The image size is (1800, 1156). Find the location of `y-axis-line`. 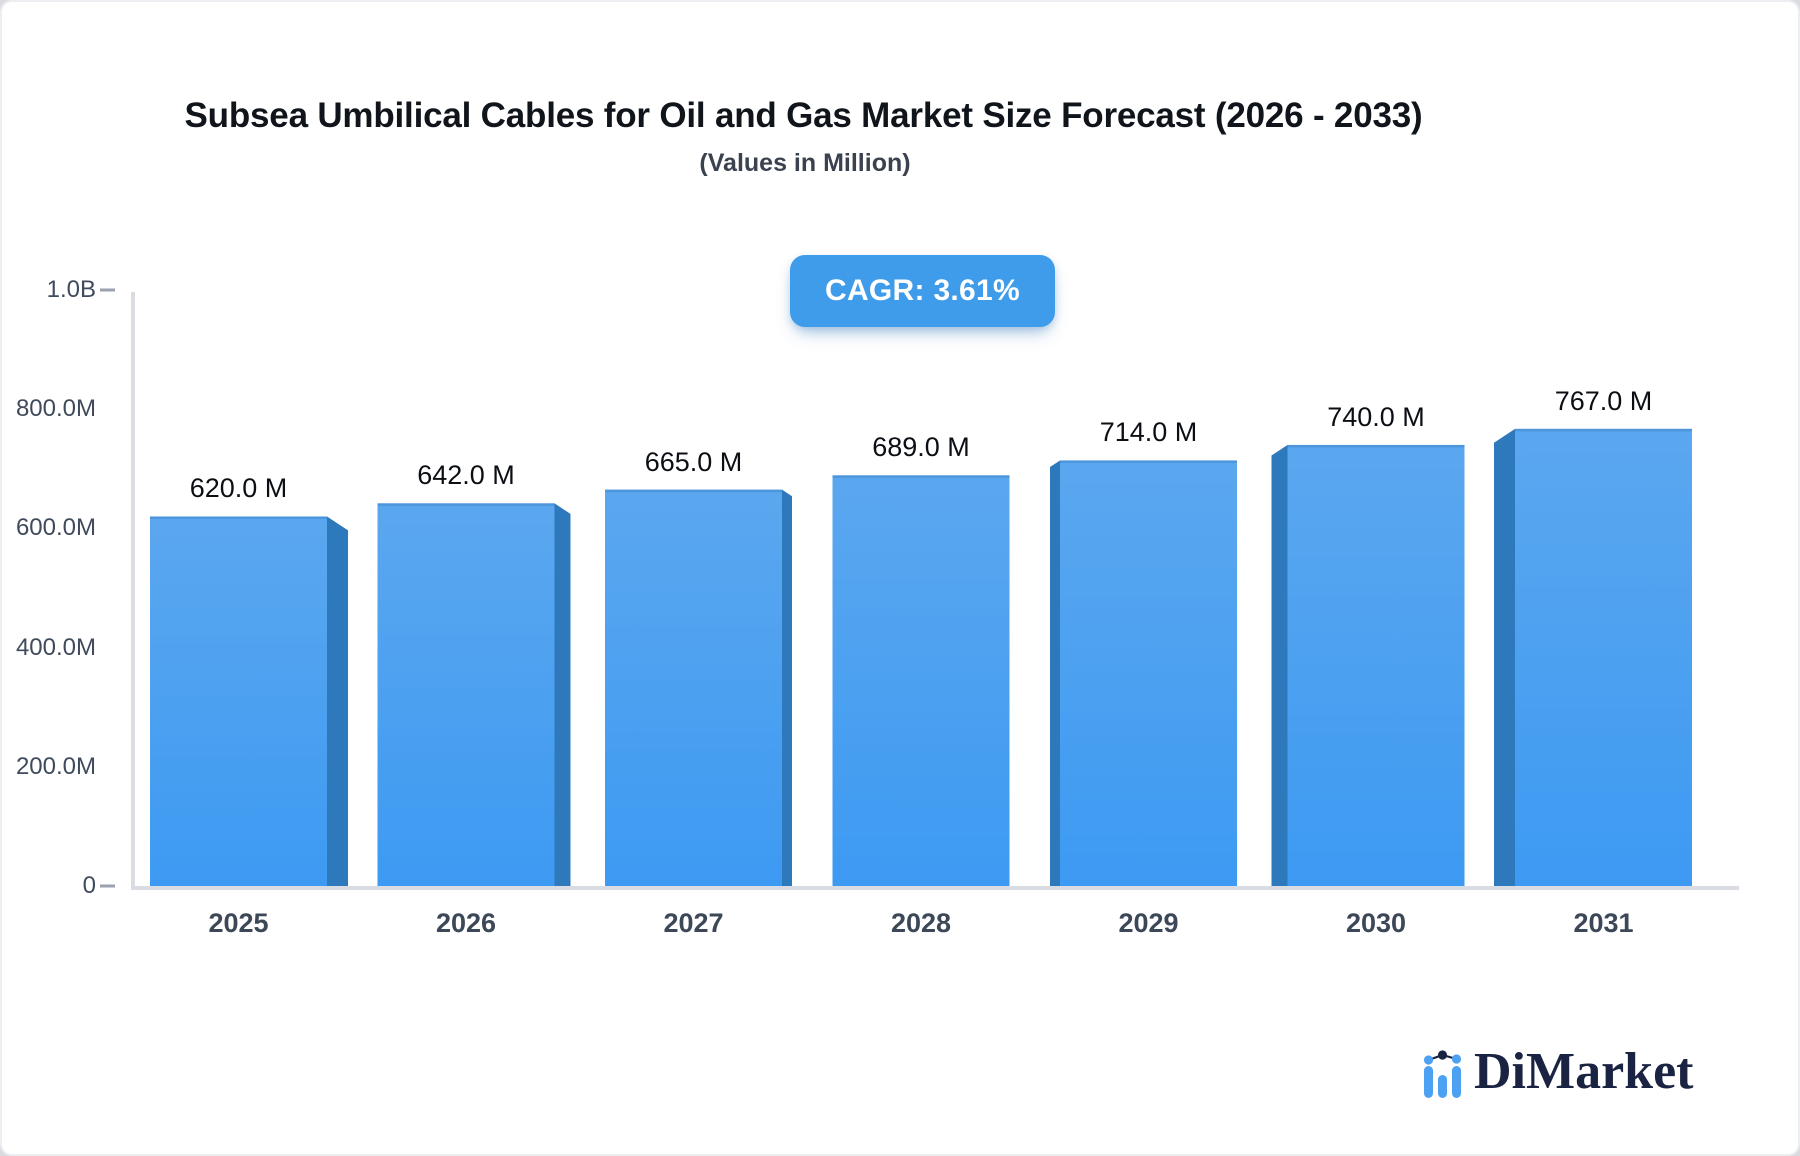

y-axis-line is located at coordinates (133, 591).